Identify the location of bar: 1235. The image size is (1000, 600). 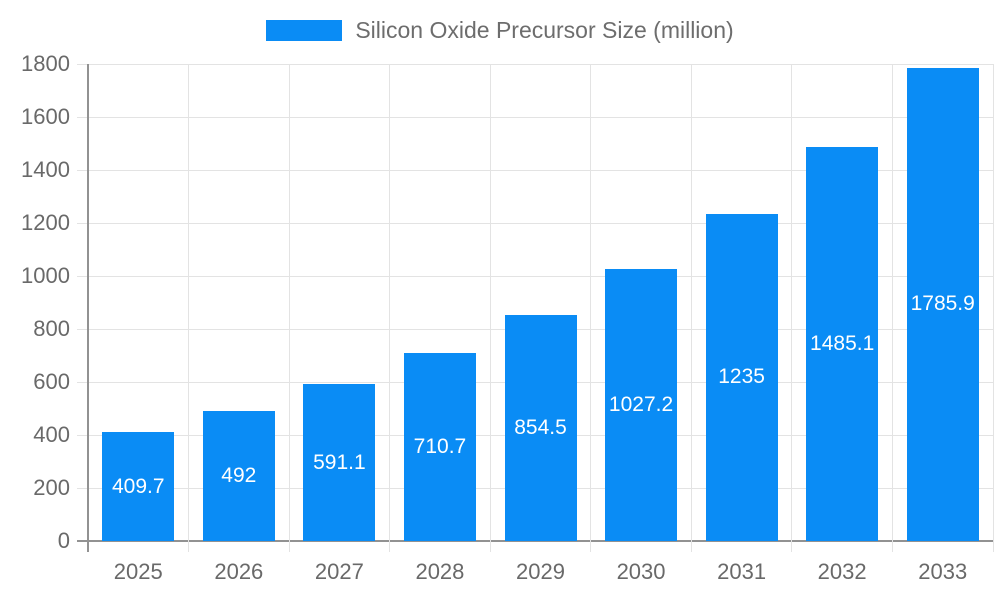
(741, 377).